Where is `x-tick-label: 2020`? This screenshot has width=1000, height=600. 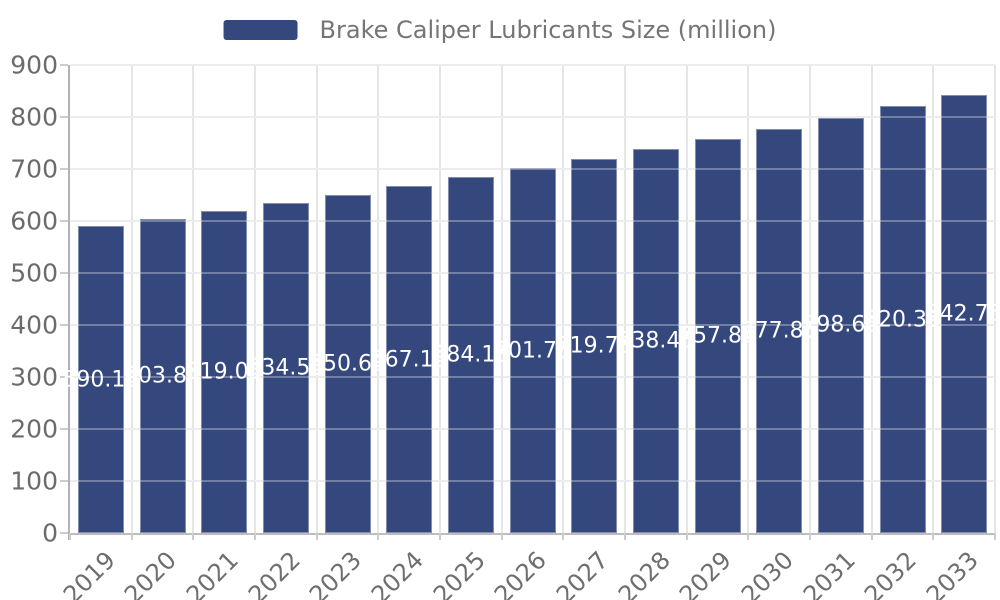 x-tick-label: 2020 is located at coordinates (151, 573).